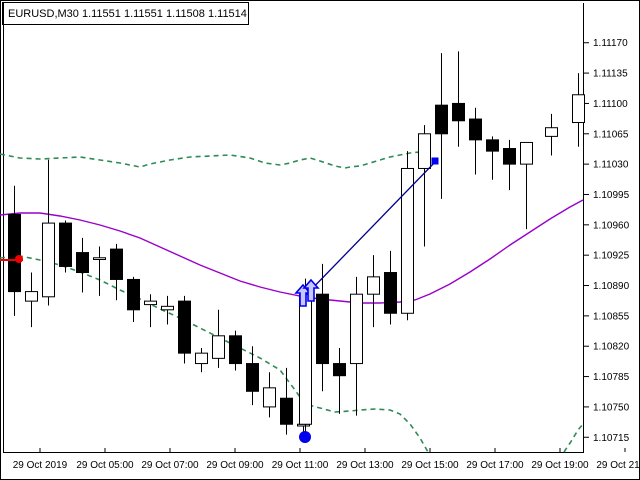  Describe the element at coordinates (170, 465) in the screenshot. I see `x-axis-tick-label: 29 Oct 07:00` at that location.